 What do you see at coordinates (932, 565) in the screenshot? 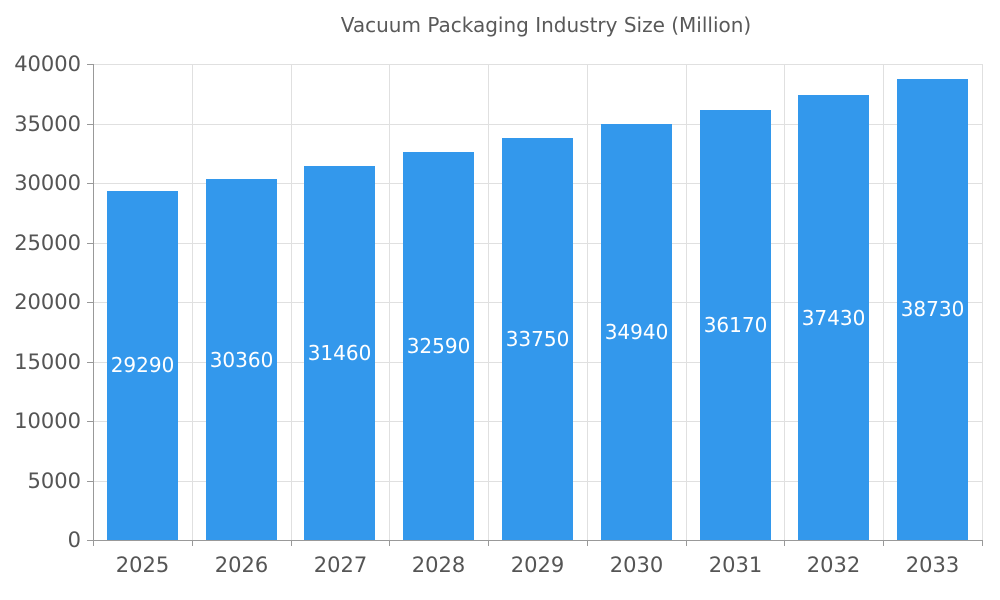
I see `x-axis-tick-label: 2033` at bounding box center [932, 565].